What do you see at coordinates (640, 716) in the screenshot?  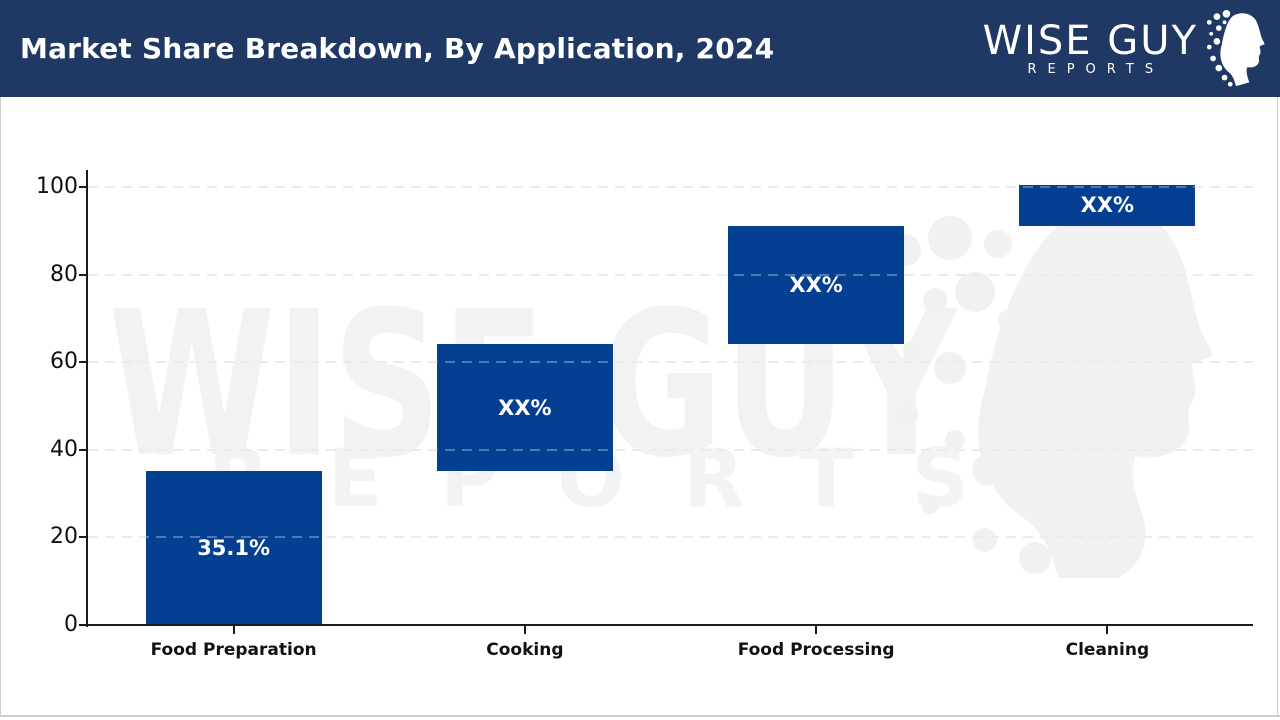 I see `frame-bottom-border` at bounding box center [640, 716].